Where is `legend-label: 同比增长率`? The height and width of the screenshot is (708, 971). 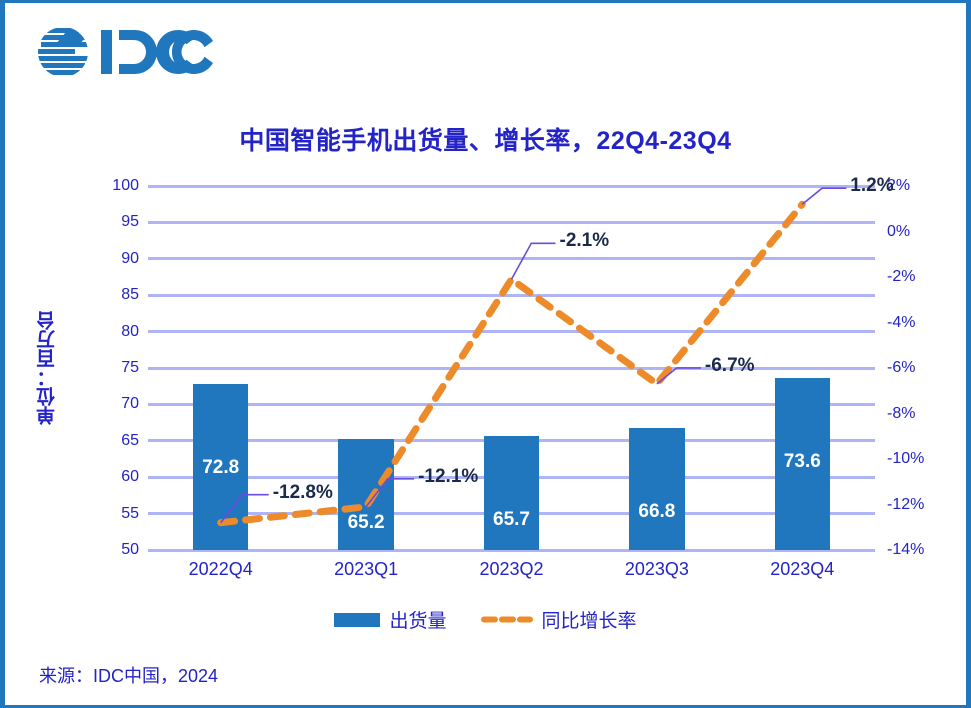 legend-label: 同比增长率 is located at coordinates (589, 621).